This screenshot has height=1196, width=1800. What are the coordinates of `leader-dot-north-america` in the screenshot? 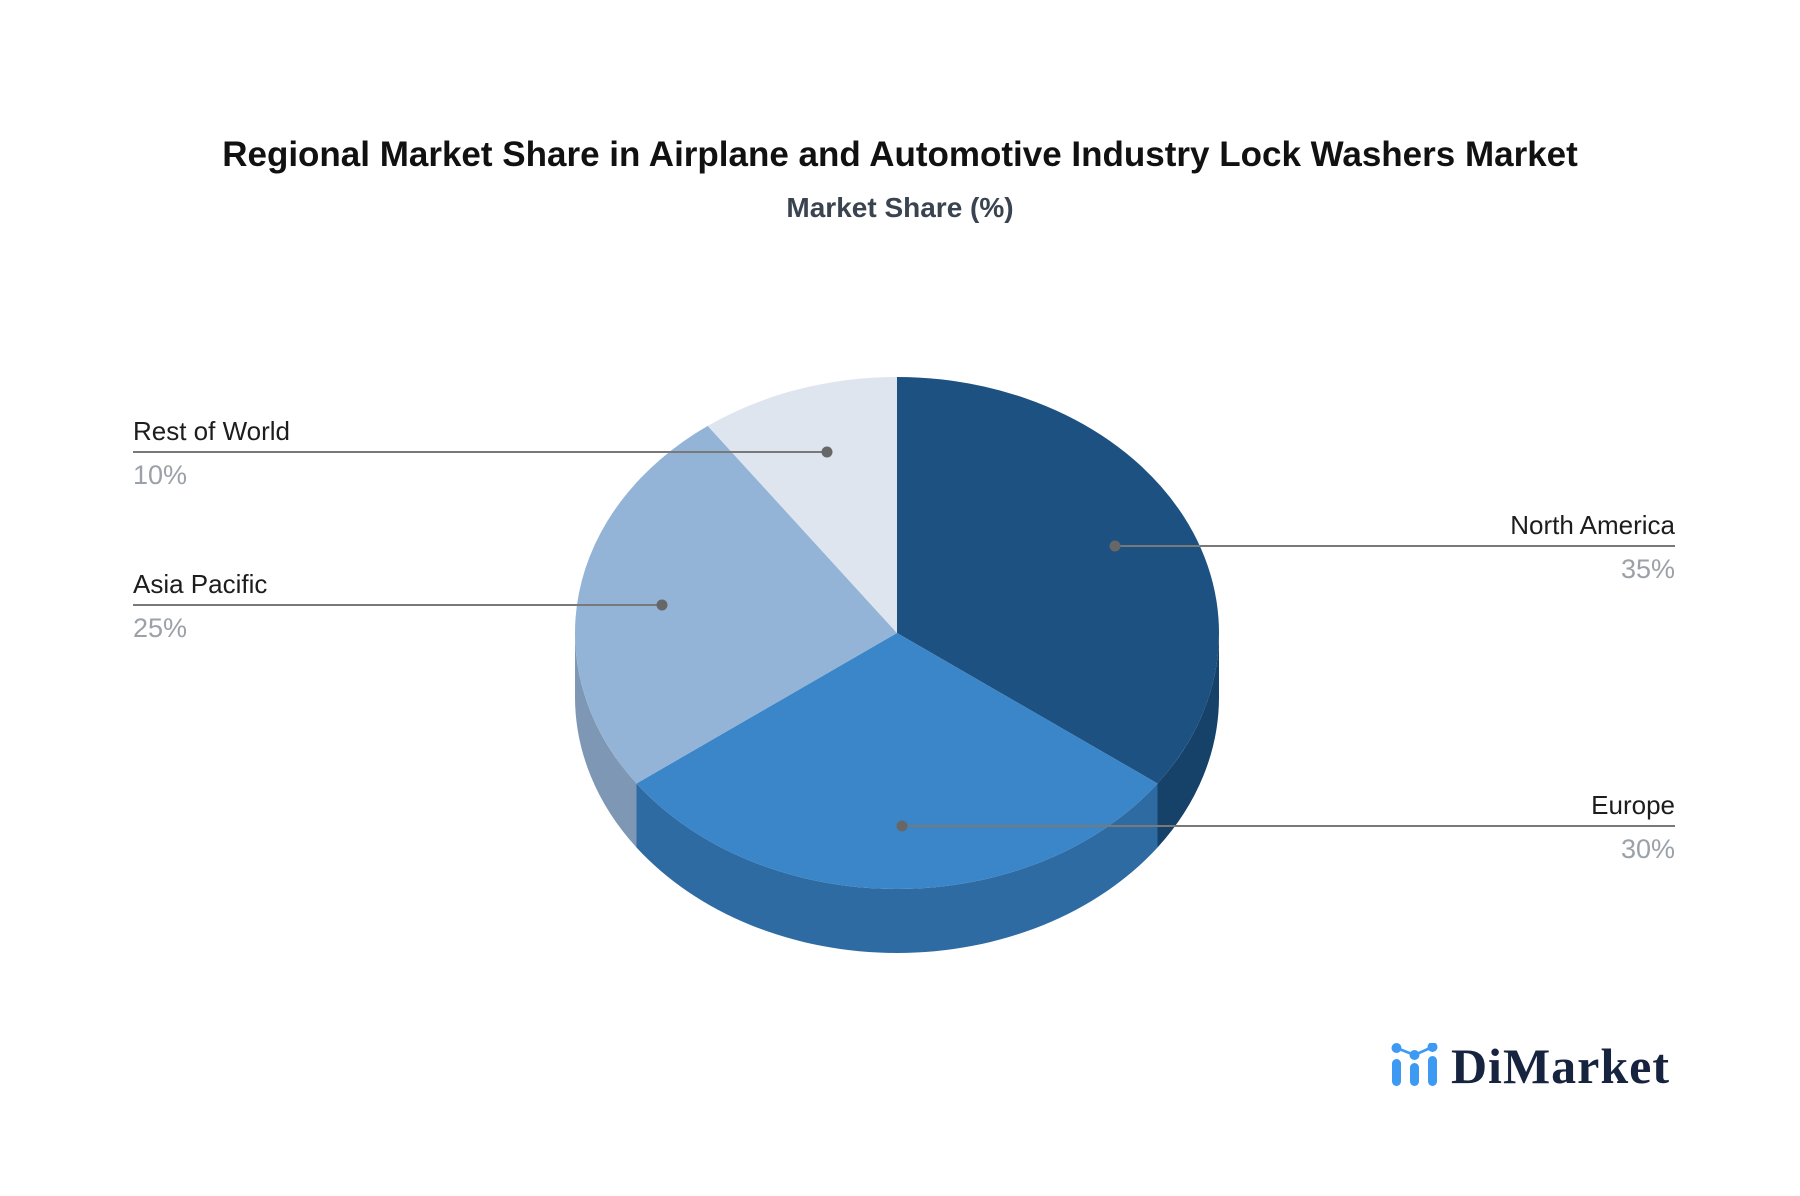 It's located at (1115, 546).